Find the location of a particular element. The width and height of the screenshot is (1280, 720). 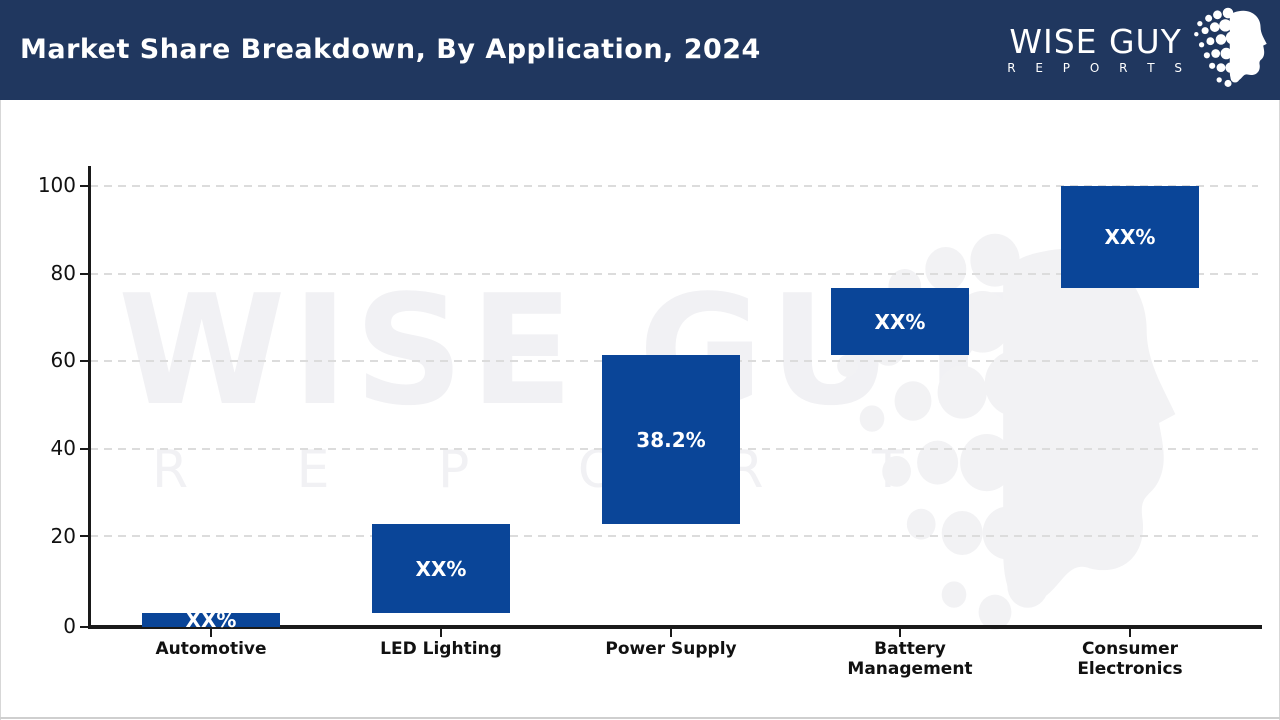

wiseguy-logo-text: WISE GUY R E P O R T S is located at coordinates (1095, 48).